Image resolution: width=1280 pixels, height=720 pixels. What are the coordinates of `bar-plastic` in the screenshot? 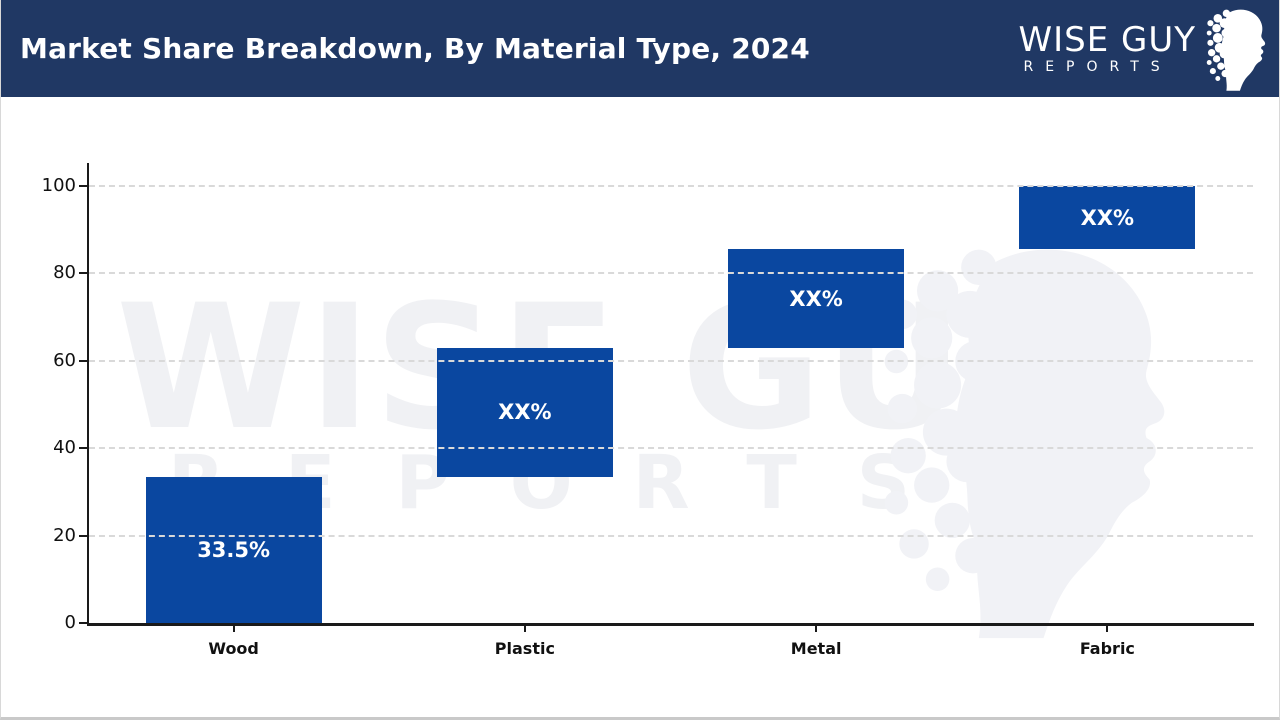 It's located at (524, 412).